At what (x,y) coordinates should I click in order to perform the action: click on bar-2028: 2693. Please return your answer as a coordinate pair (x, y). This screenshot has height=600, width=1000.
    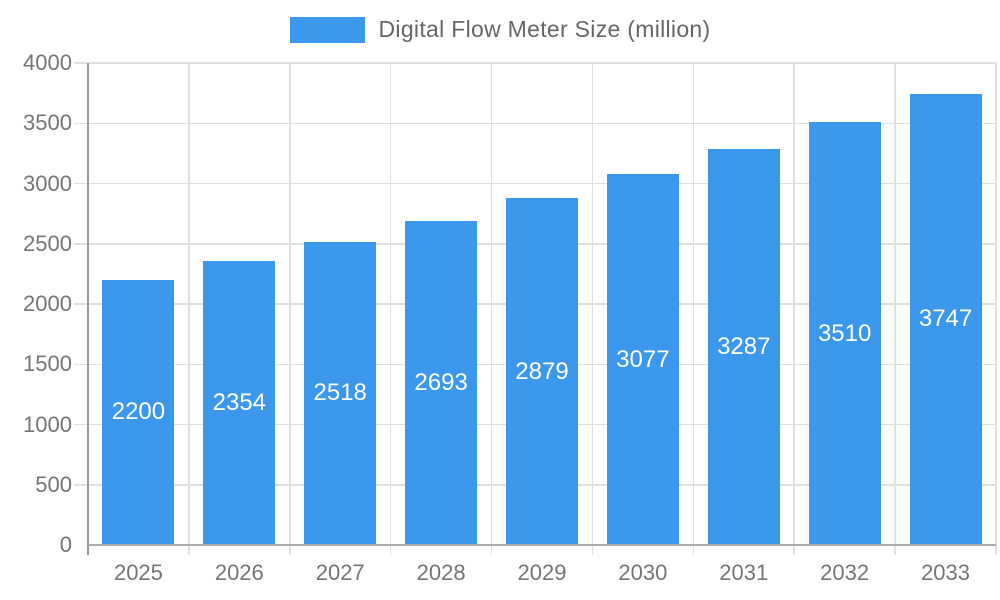
    Looking at the image, I should click on (441, 382).